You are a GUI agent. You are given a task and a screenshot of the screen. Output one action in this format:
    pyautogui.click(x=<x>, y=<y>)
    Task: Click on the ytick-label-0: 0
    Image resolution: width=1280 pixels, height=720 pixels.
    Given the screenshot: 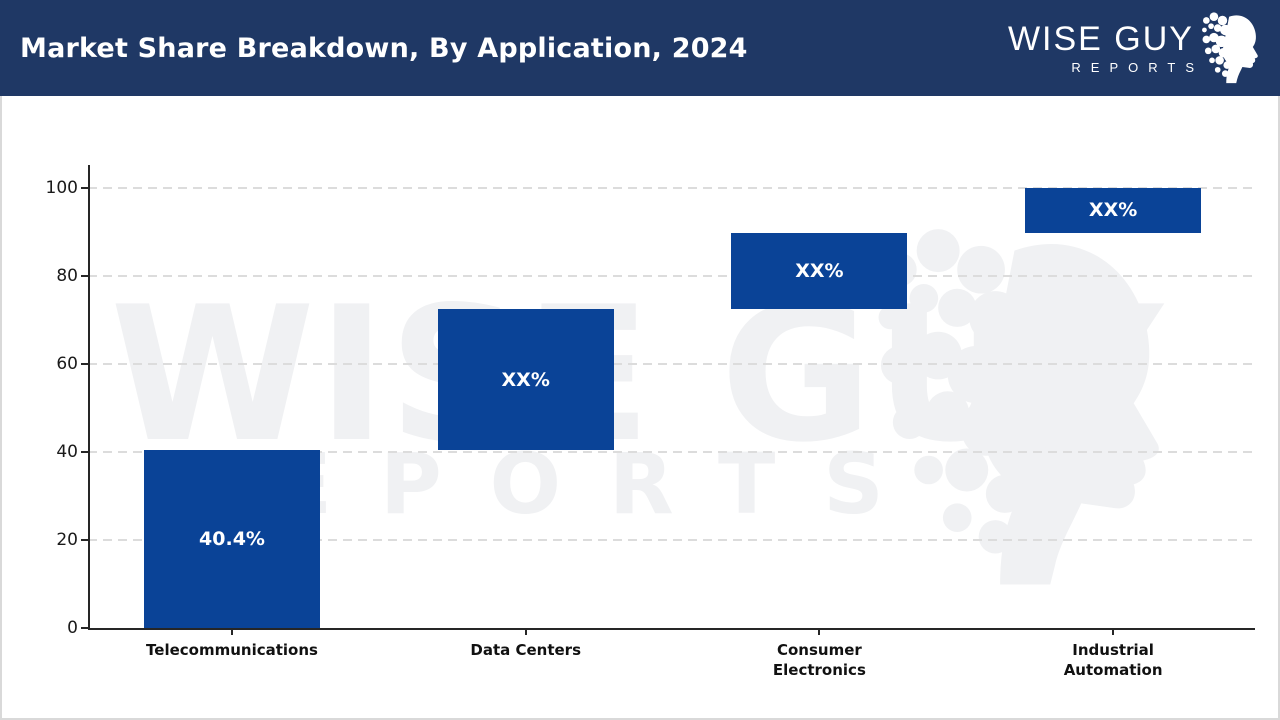 What is the action you would take?
    pyautogui.click(x=72, y=628)
    